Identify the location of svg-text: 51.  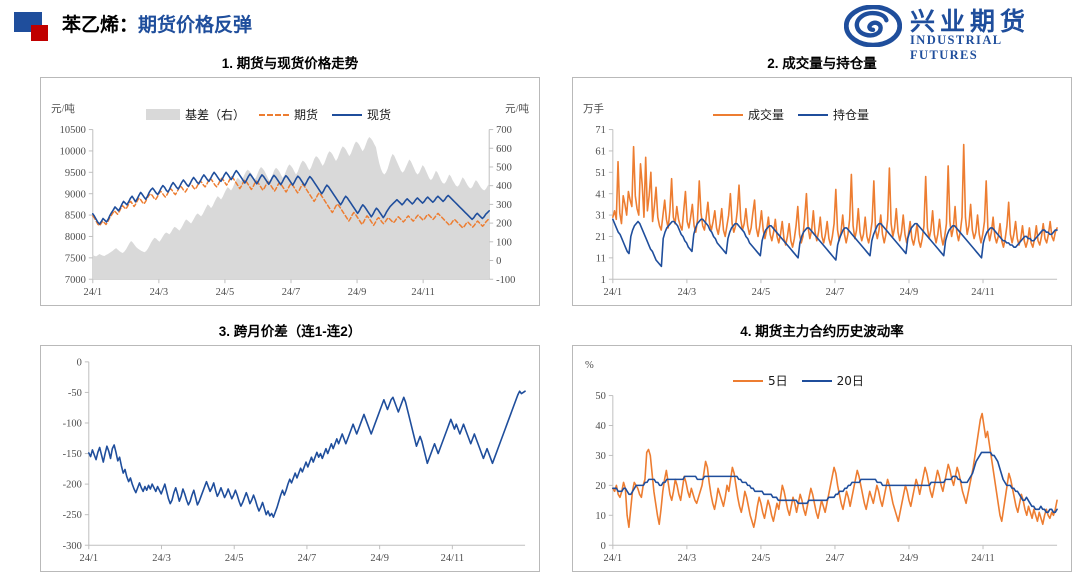
(600, 173).